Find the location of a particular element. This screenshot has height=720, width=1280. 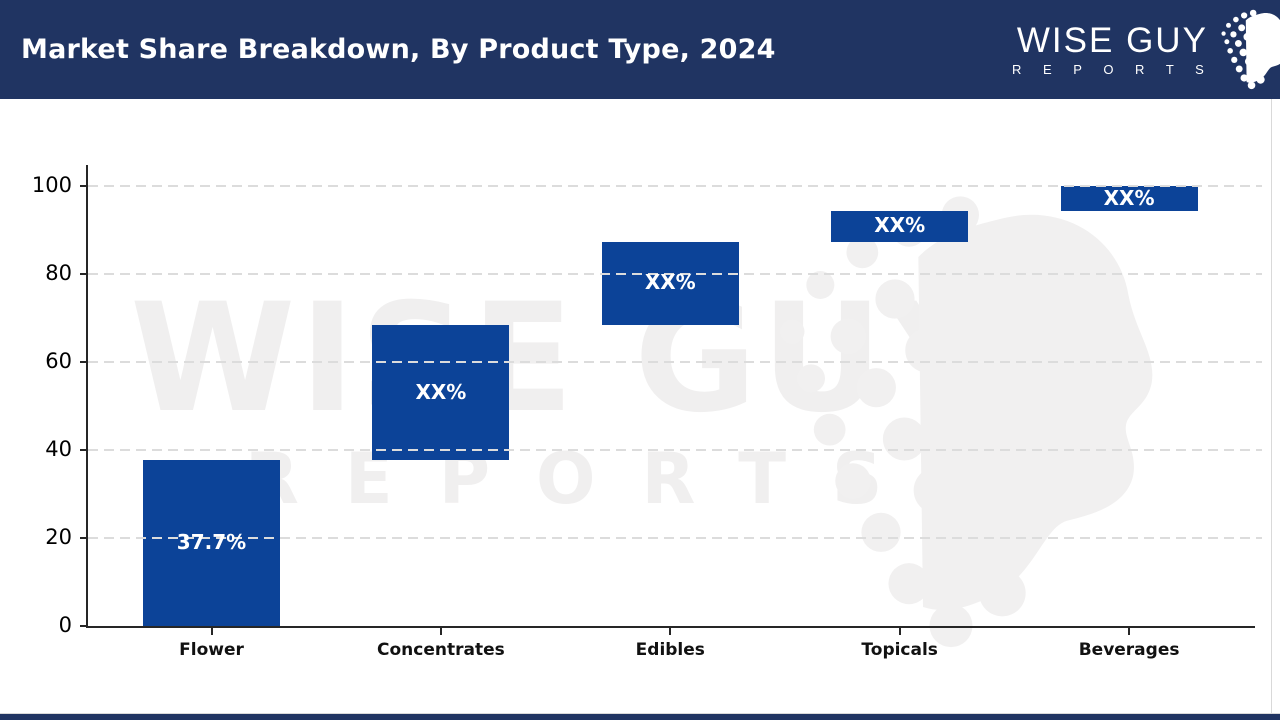

x-tick-mark-concentrates is located at coordinates (440, 631).